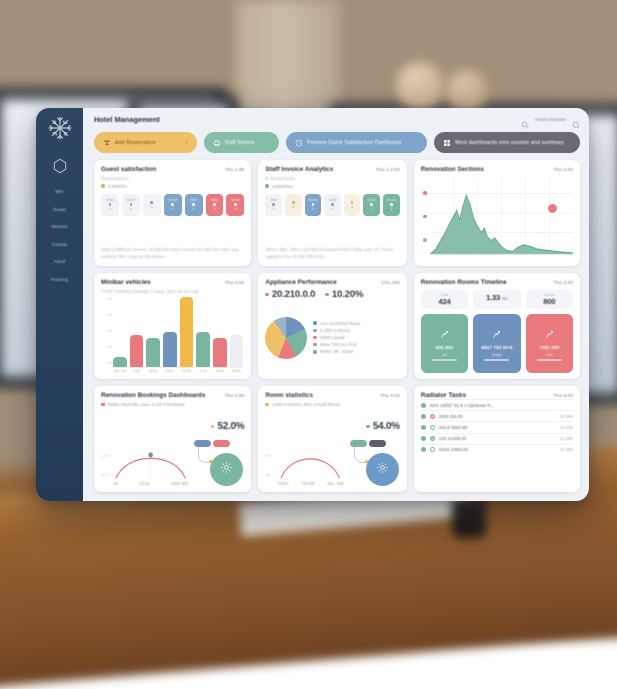 This screenshot has width=617, height=689. I want to click on dashboard-summary-pill: Most dashboards mini session and summary, so click(507, 142).